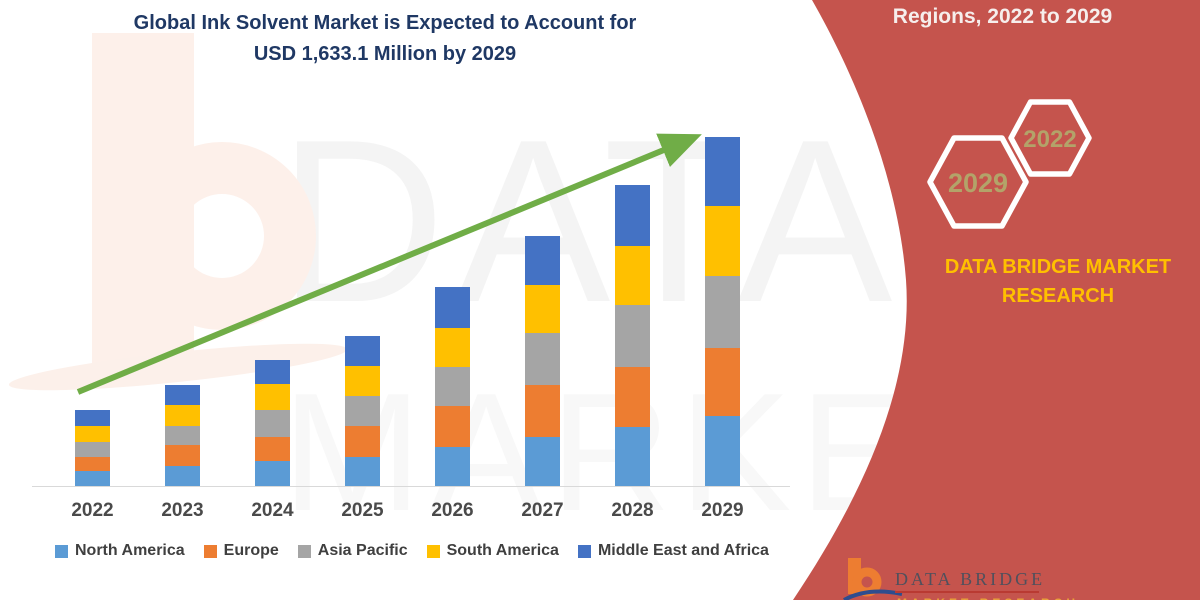 The image size is (1200, 600). I want to click on hexagon-2022-outline, so click(1050, 138).